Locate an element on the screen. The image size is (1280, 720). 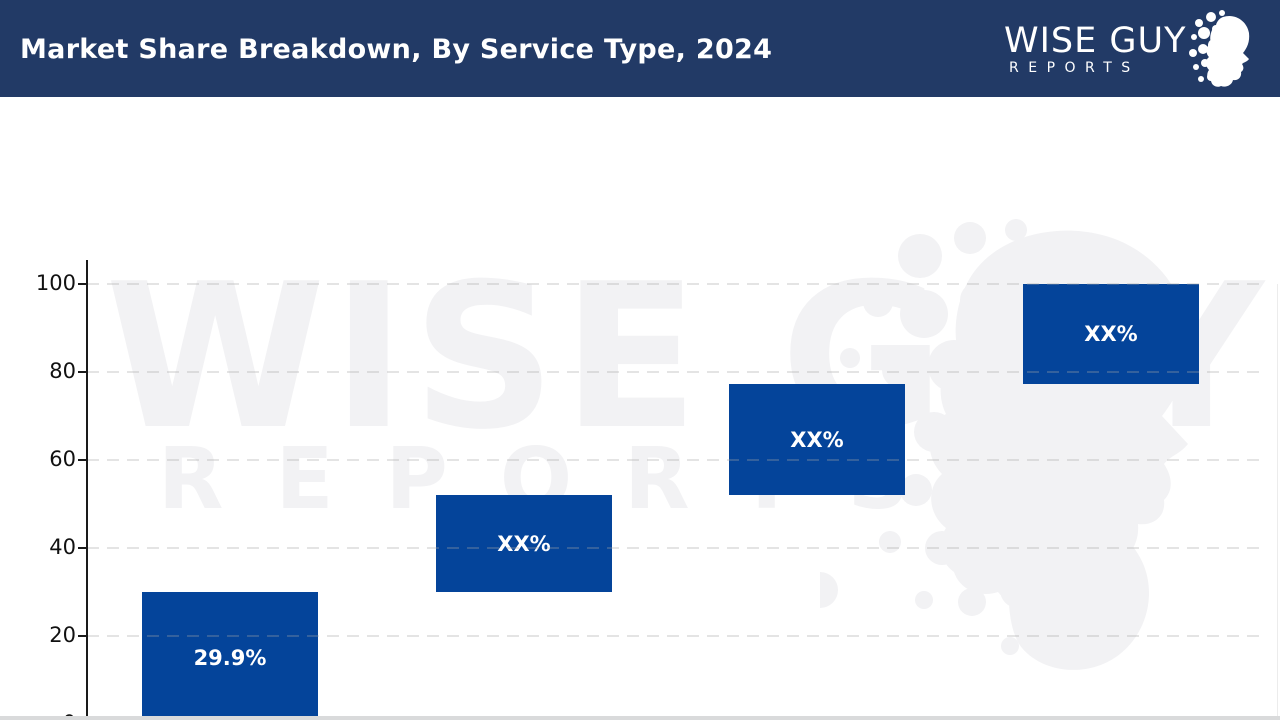
logo-secondary-text: REPORTS is located at coordinates (1074, 68).